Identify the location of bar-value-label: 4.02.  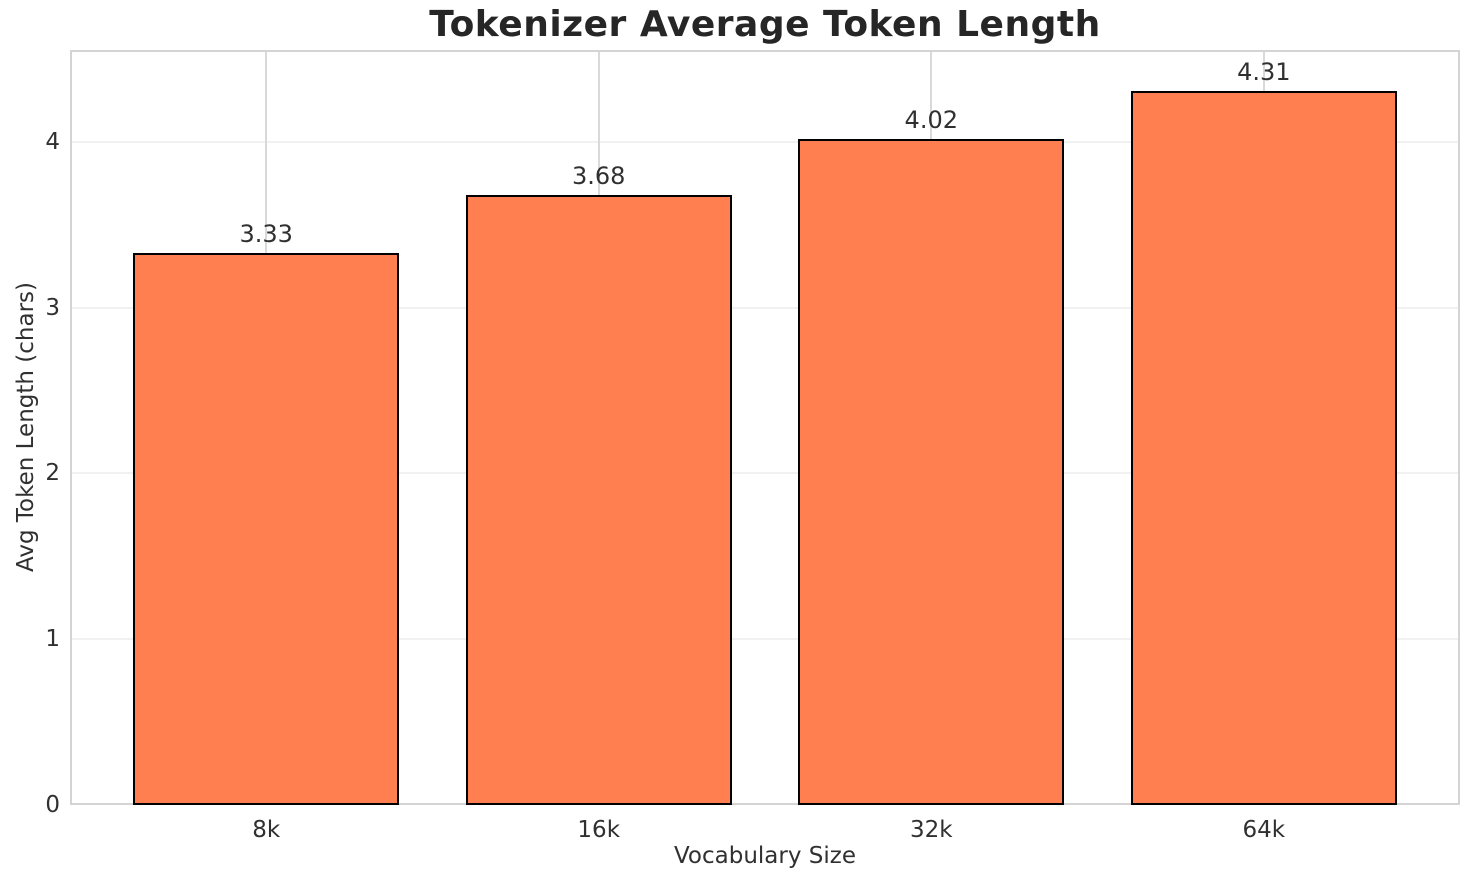
(931, 119).